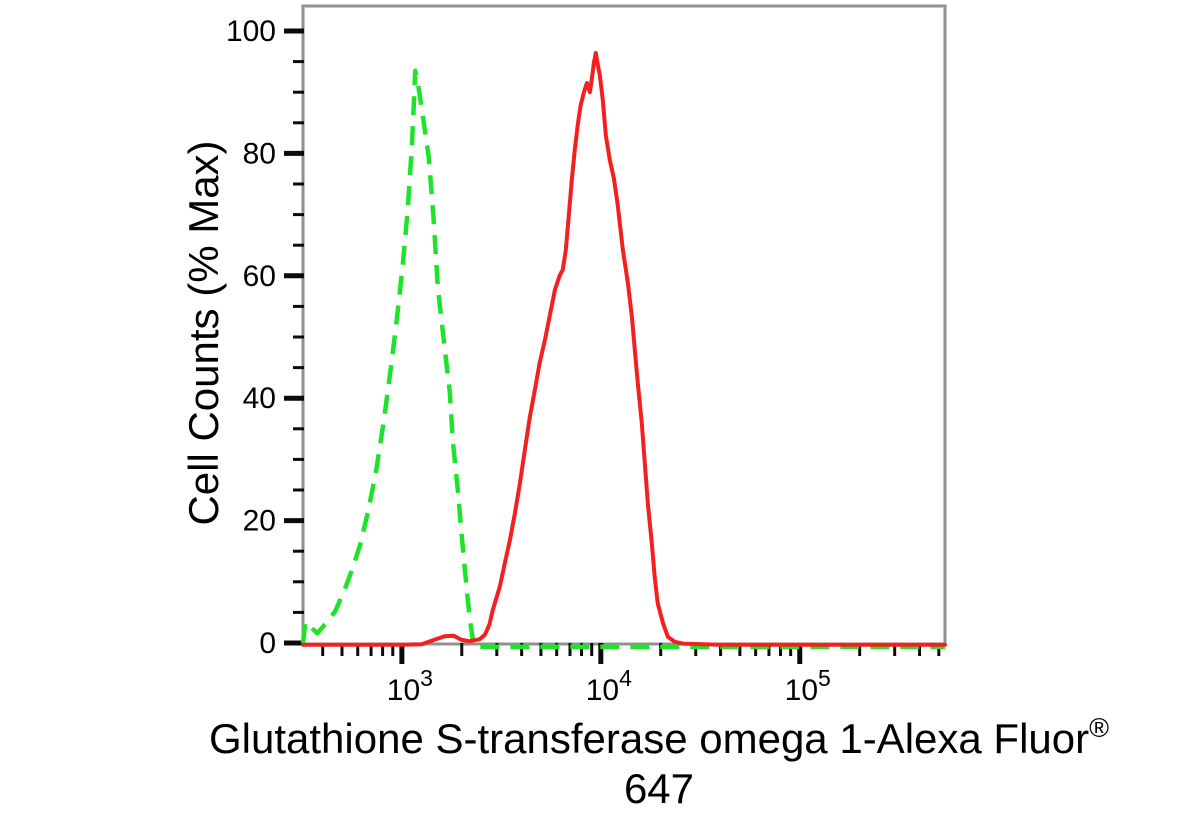  I want to click on x-tick-label: 10³, so click(410, 686).